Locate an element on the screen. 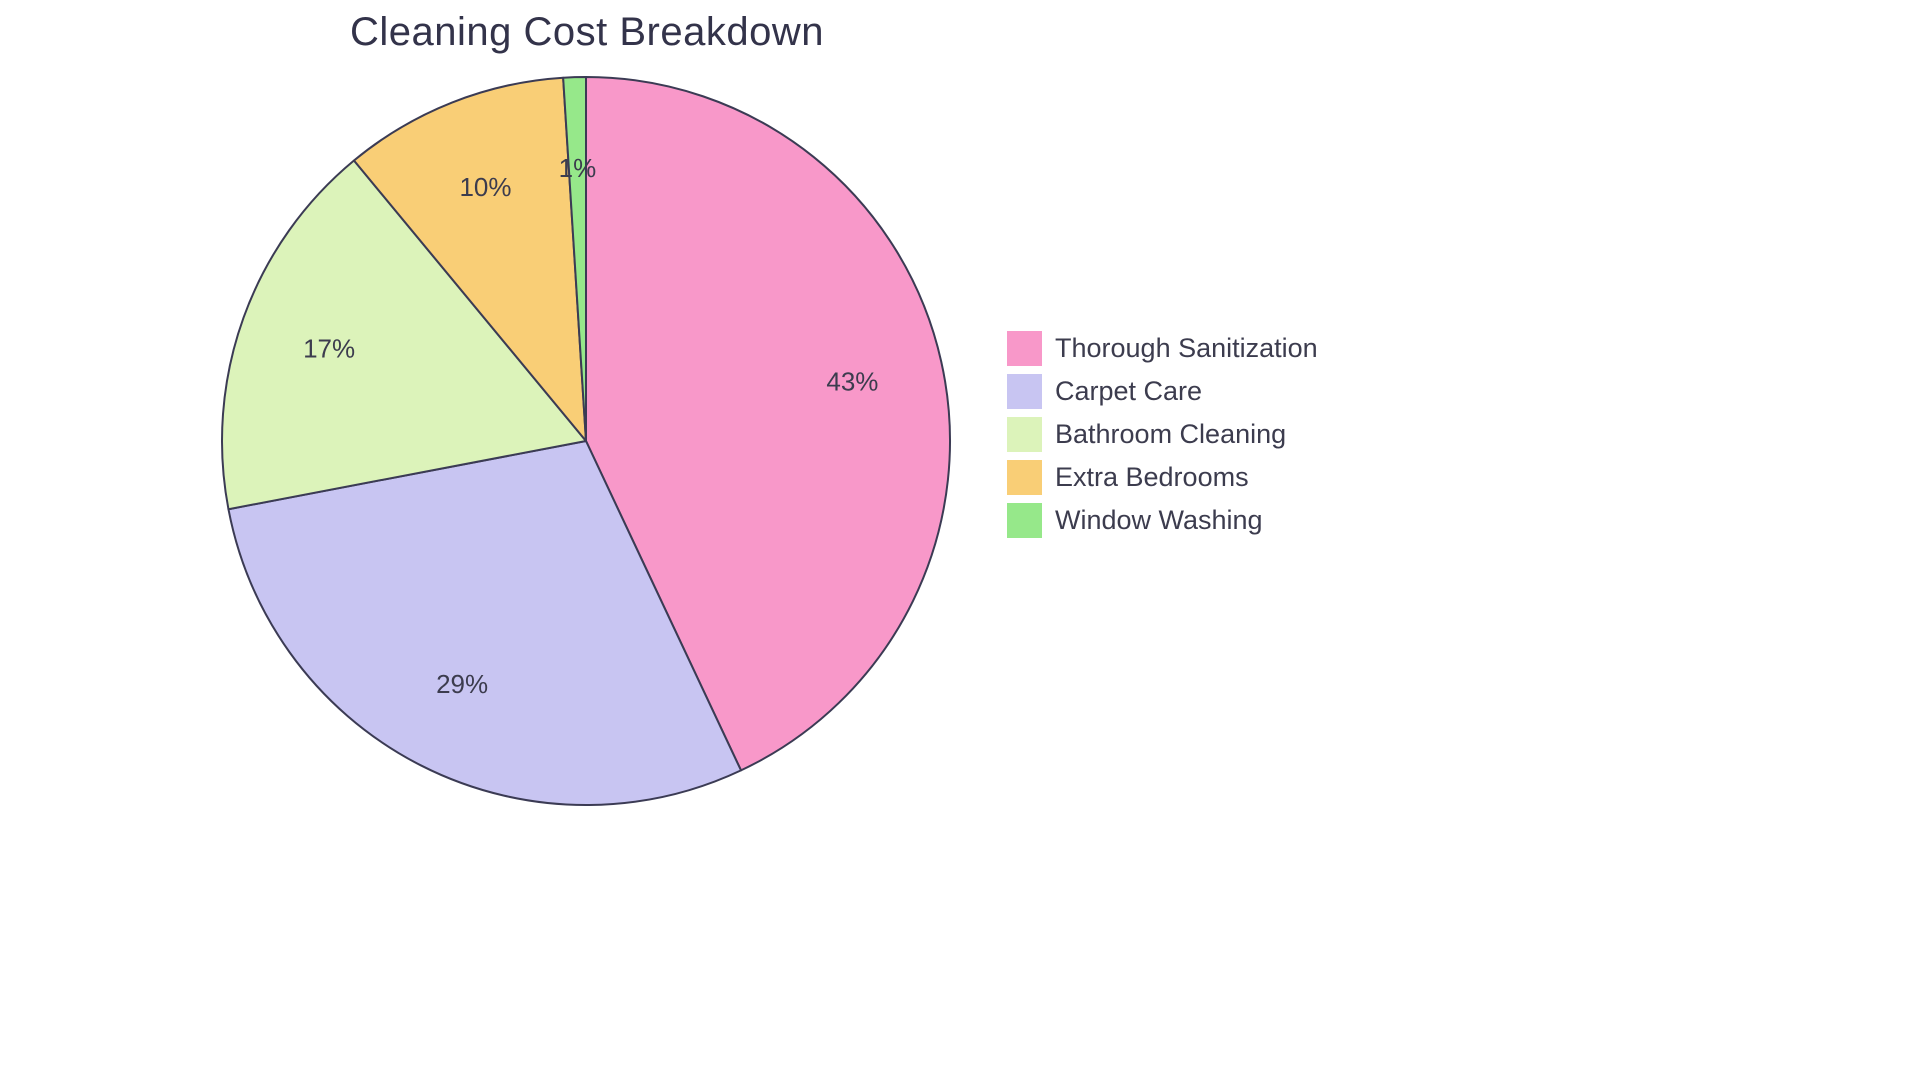  legend-label: Bathroom Cleaning is located at coordinates (1171, 434).